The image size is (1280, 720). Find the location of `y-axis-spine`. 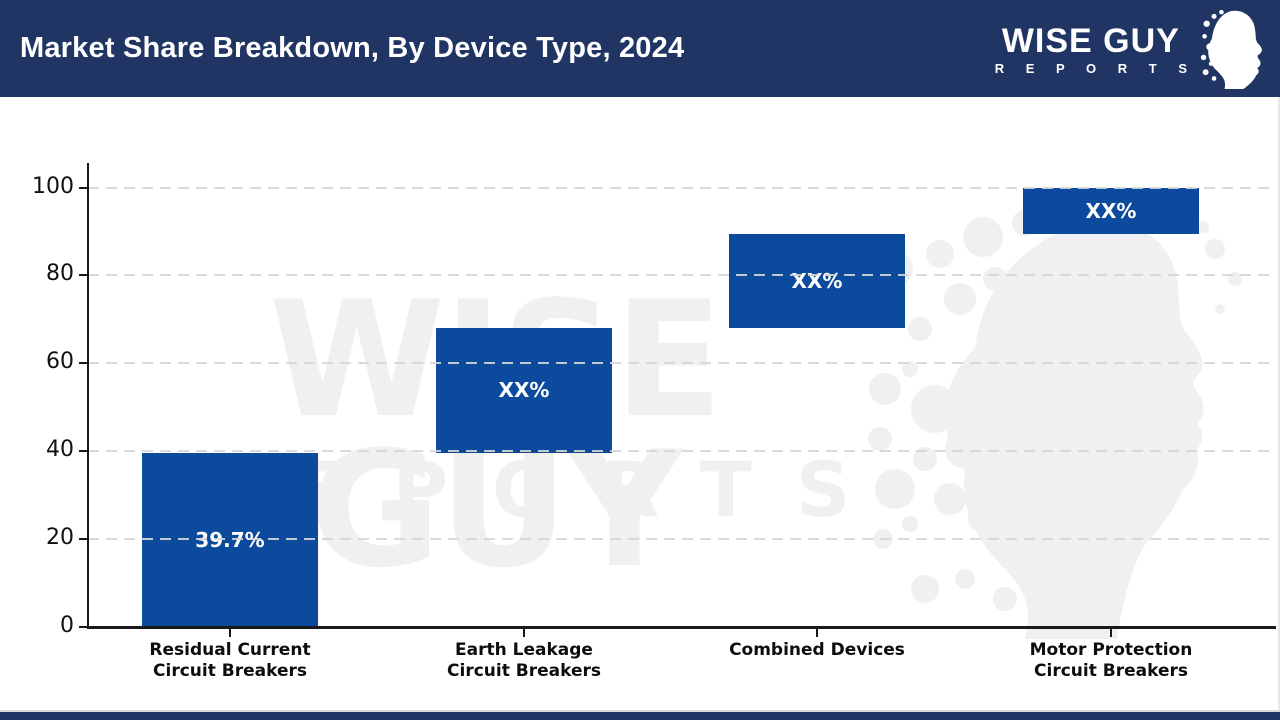

y-axis-spine is located at coordinates (88, 395).